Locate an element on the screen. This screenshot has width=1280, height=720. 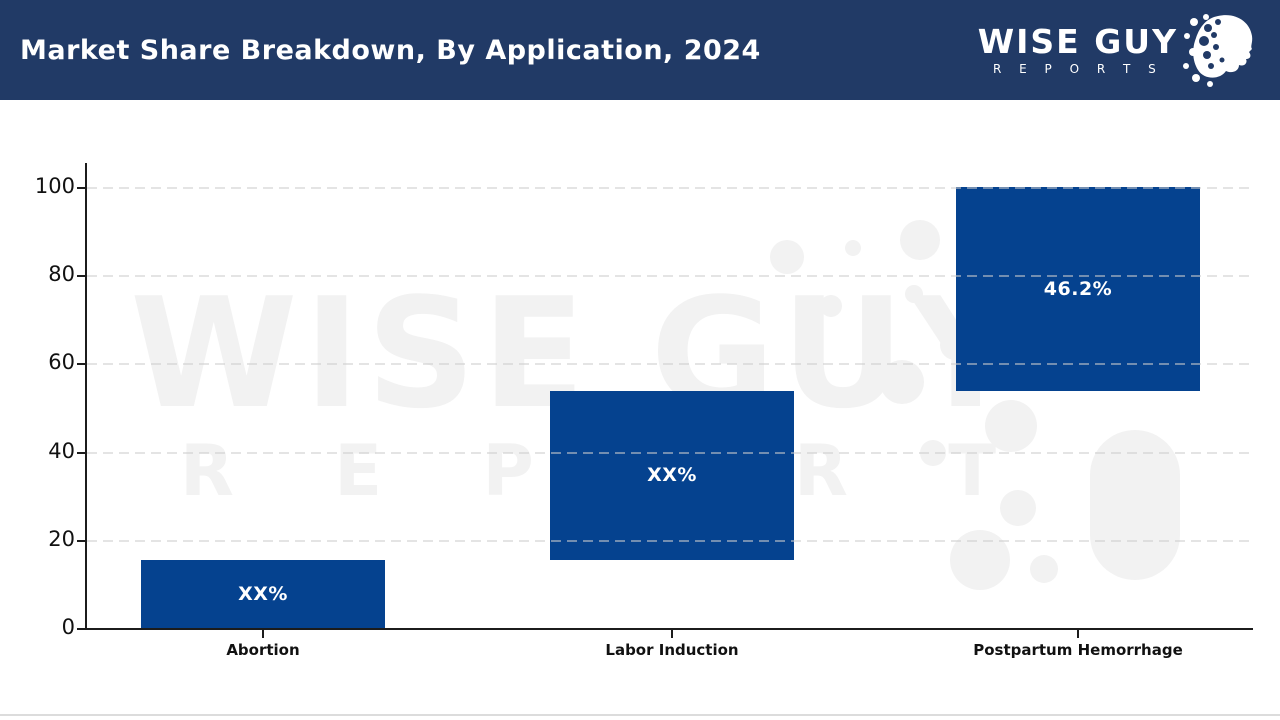
head-profile-dots-icon is located at coordinates (1218, 50).